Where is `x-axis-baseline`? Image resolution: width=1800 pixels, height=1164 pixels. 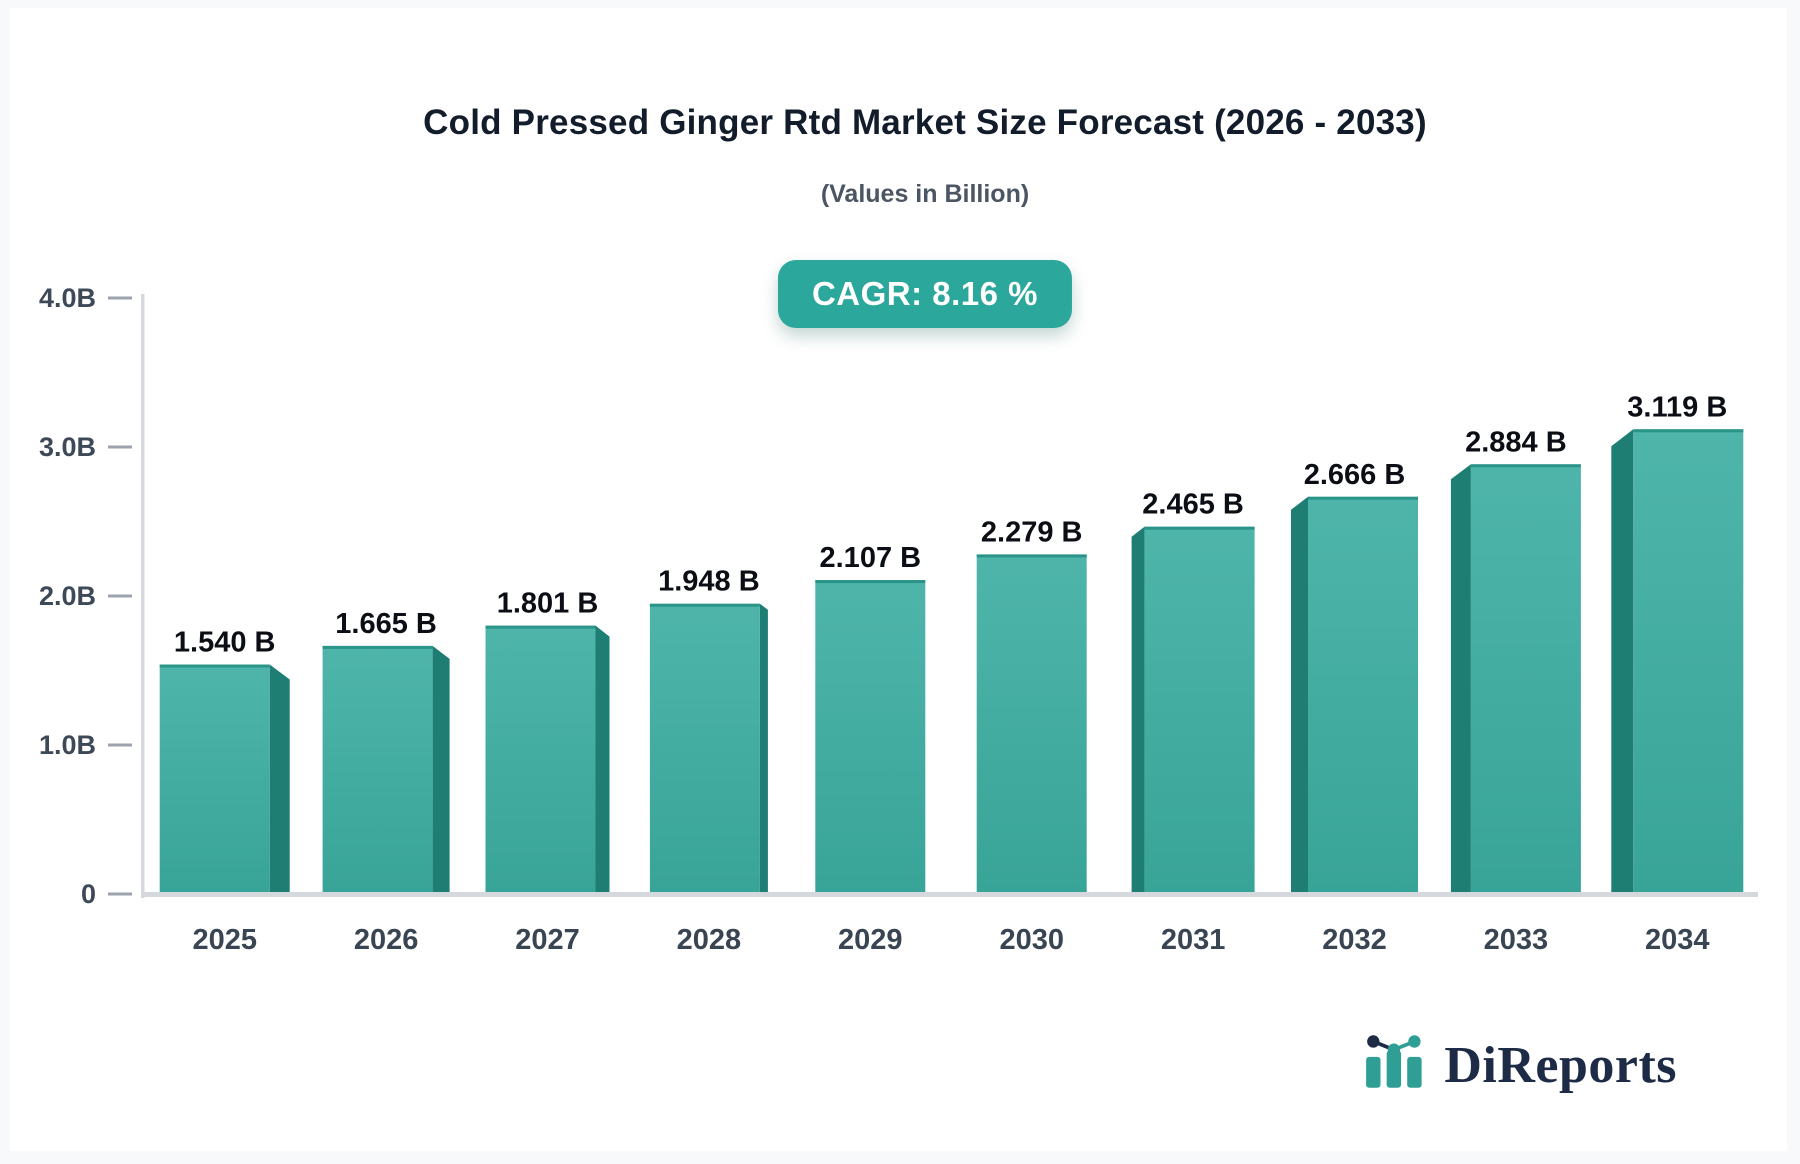
x-axis-baseline is located at coordinates (949, 894).